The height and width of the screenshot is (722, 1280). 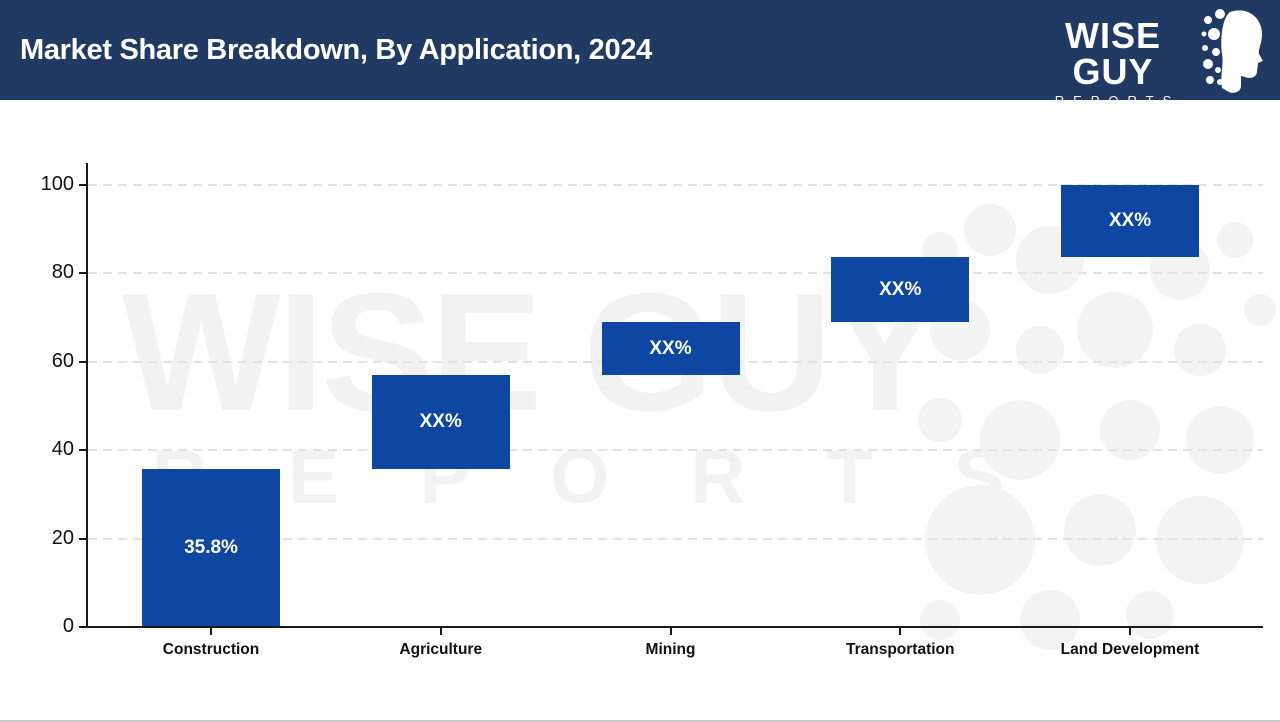 I want to click on brand-logo: WISE GUY REPORTS, so click(x=1146, y=54).